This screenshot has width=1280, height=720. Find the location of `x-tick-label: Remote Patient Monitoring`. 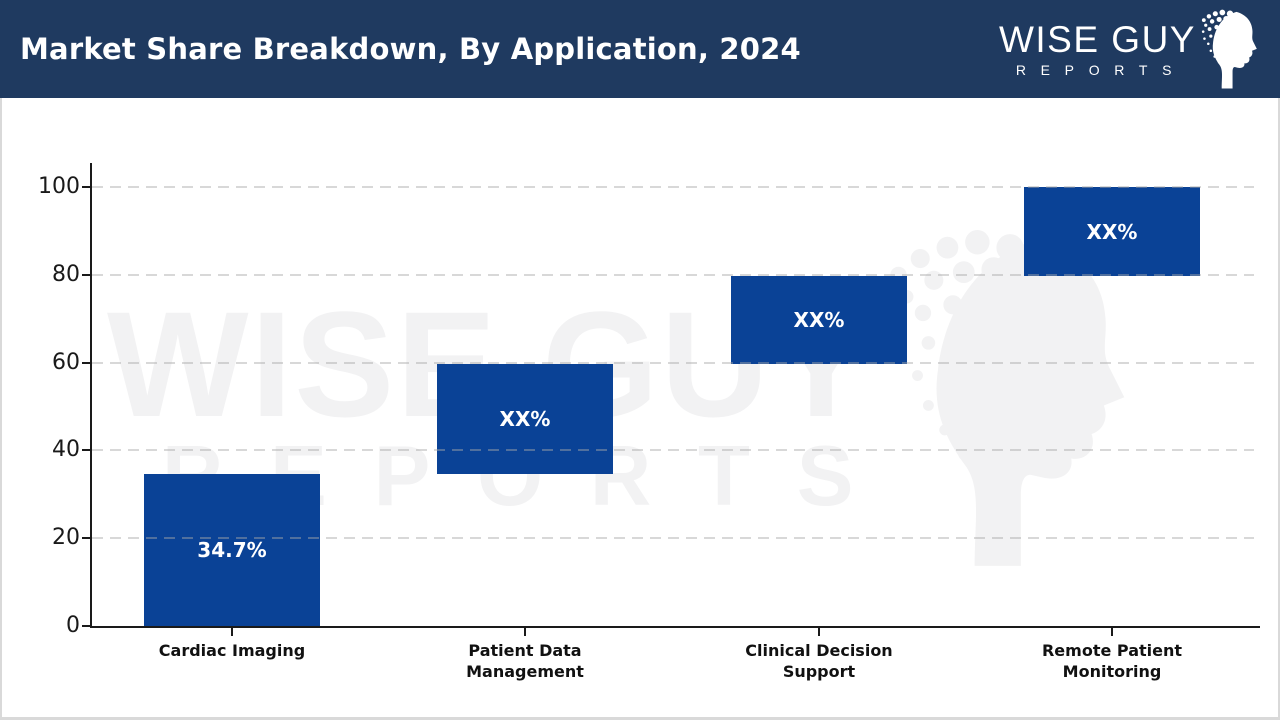

x-tick-label: Remote Patient Monitoring is located at coordinates (1112, 661).